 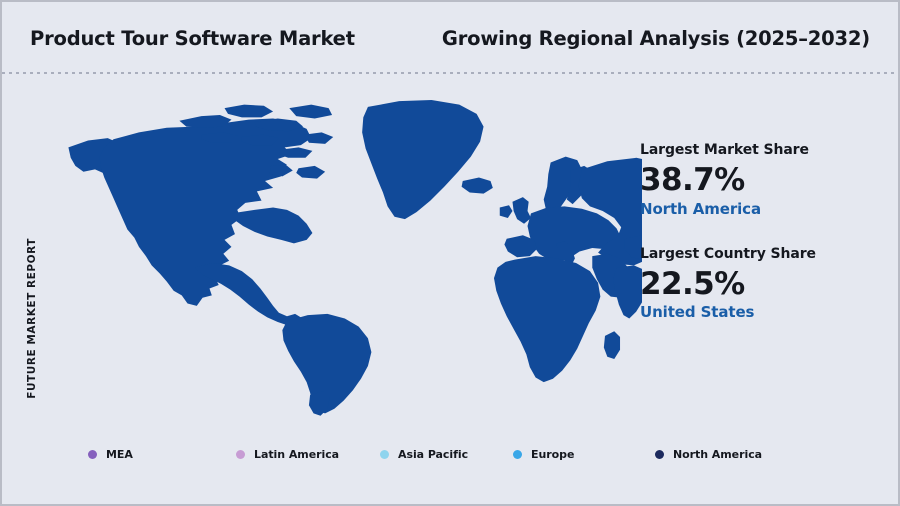 What do you see at coordinates (718, 454) in the screenshot?
I see `legend-label-north-america: North America` at bounding box center [718, 454].